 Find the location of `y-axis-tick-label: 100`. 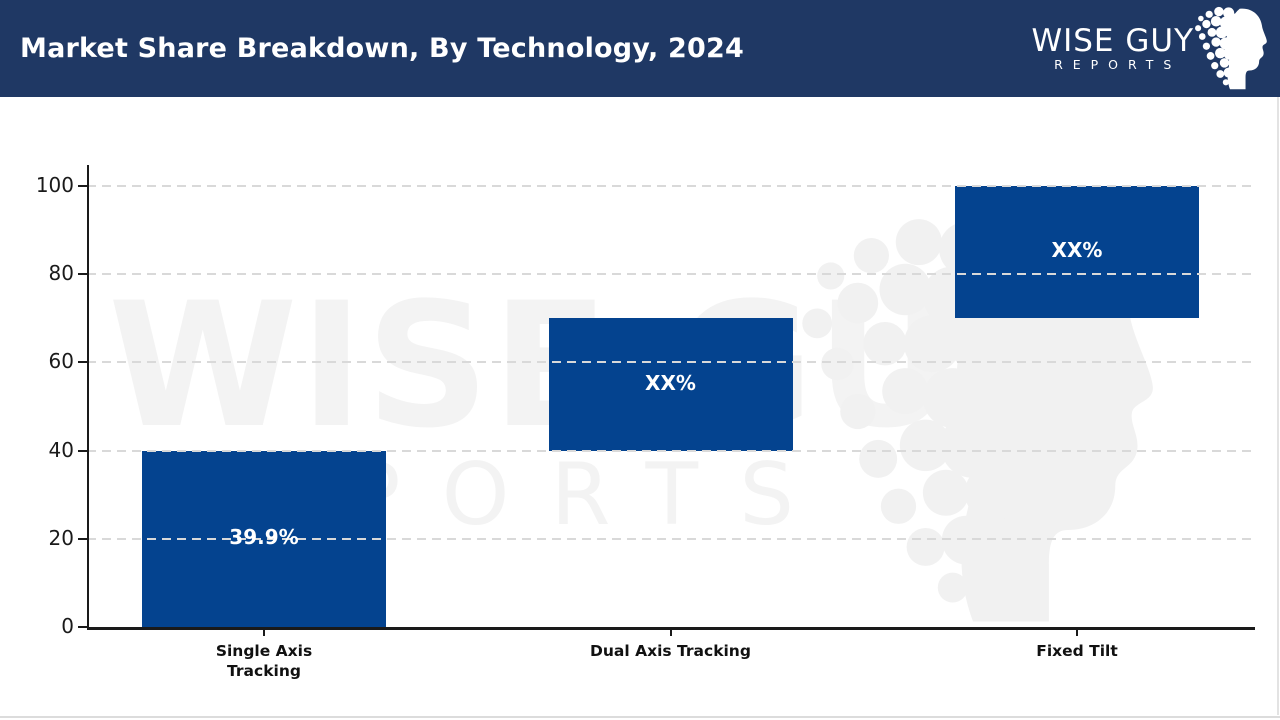

y-axis-tick-label: 100 is located at coordinates (54, 185).